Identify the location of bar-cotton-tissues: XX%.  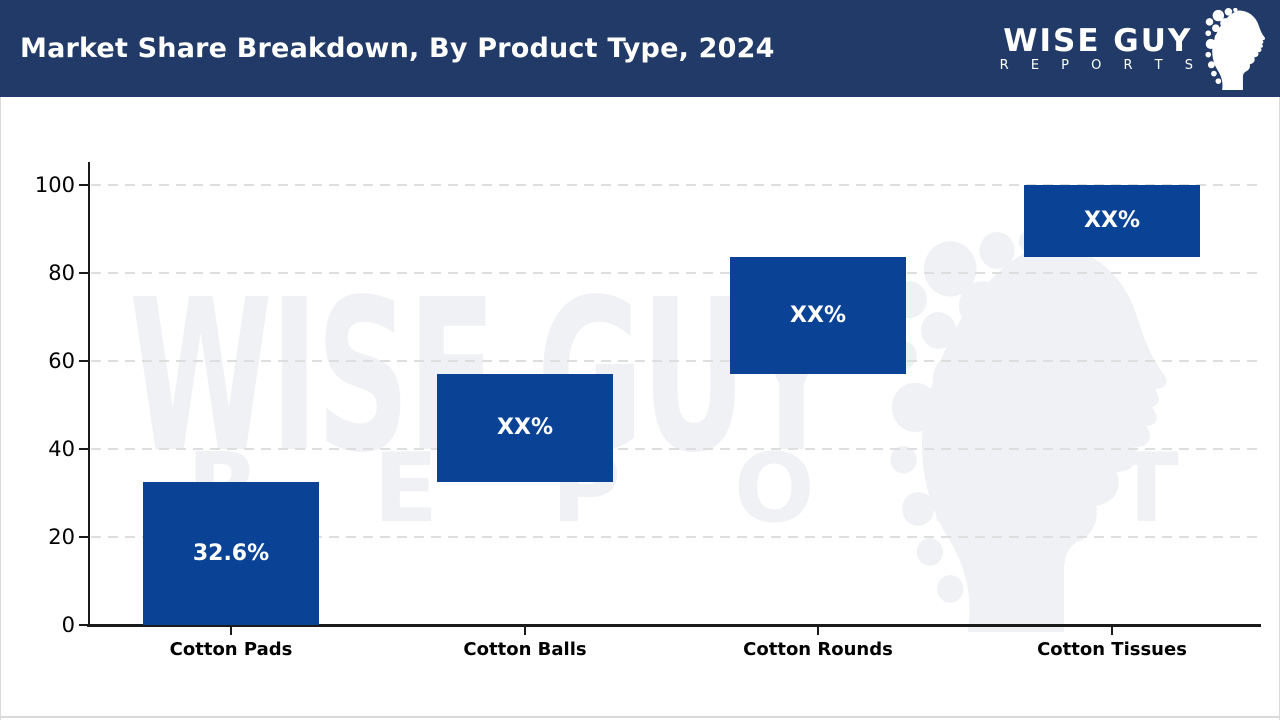
(1112, 221).